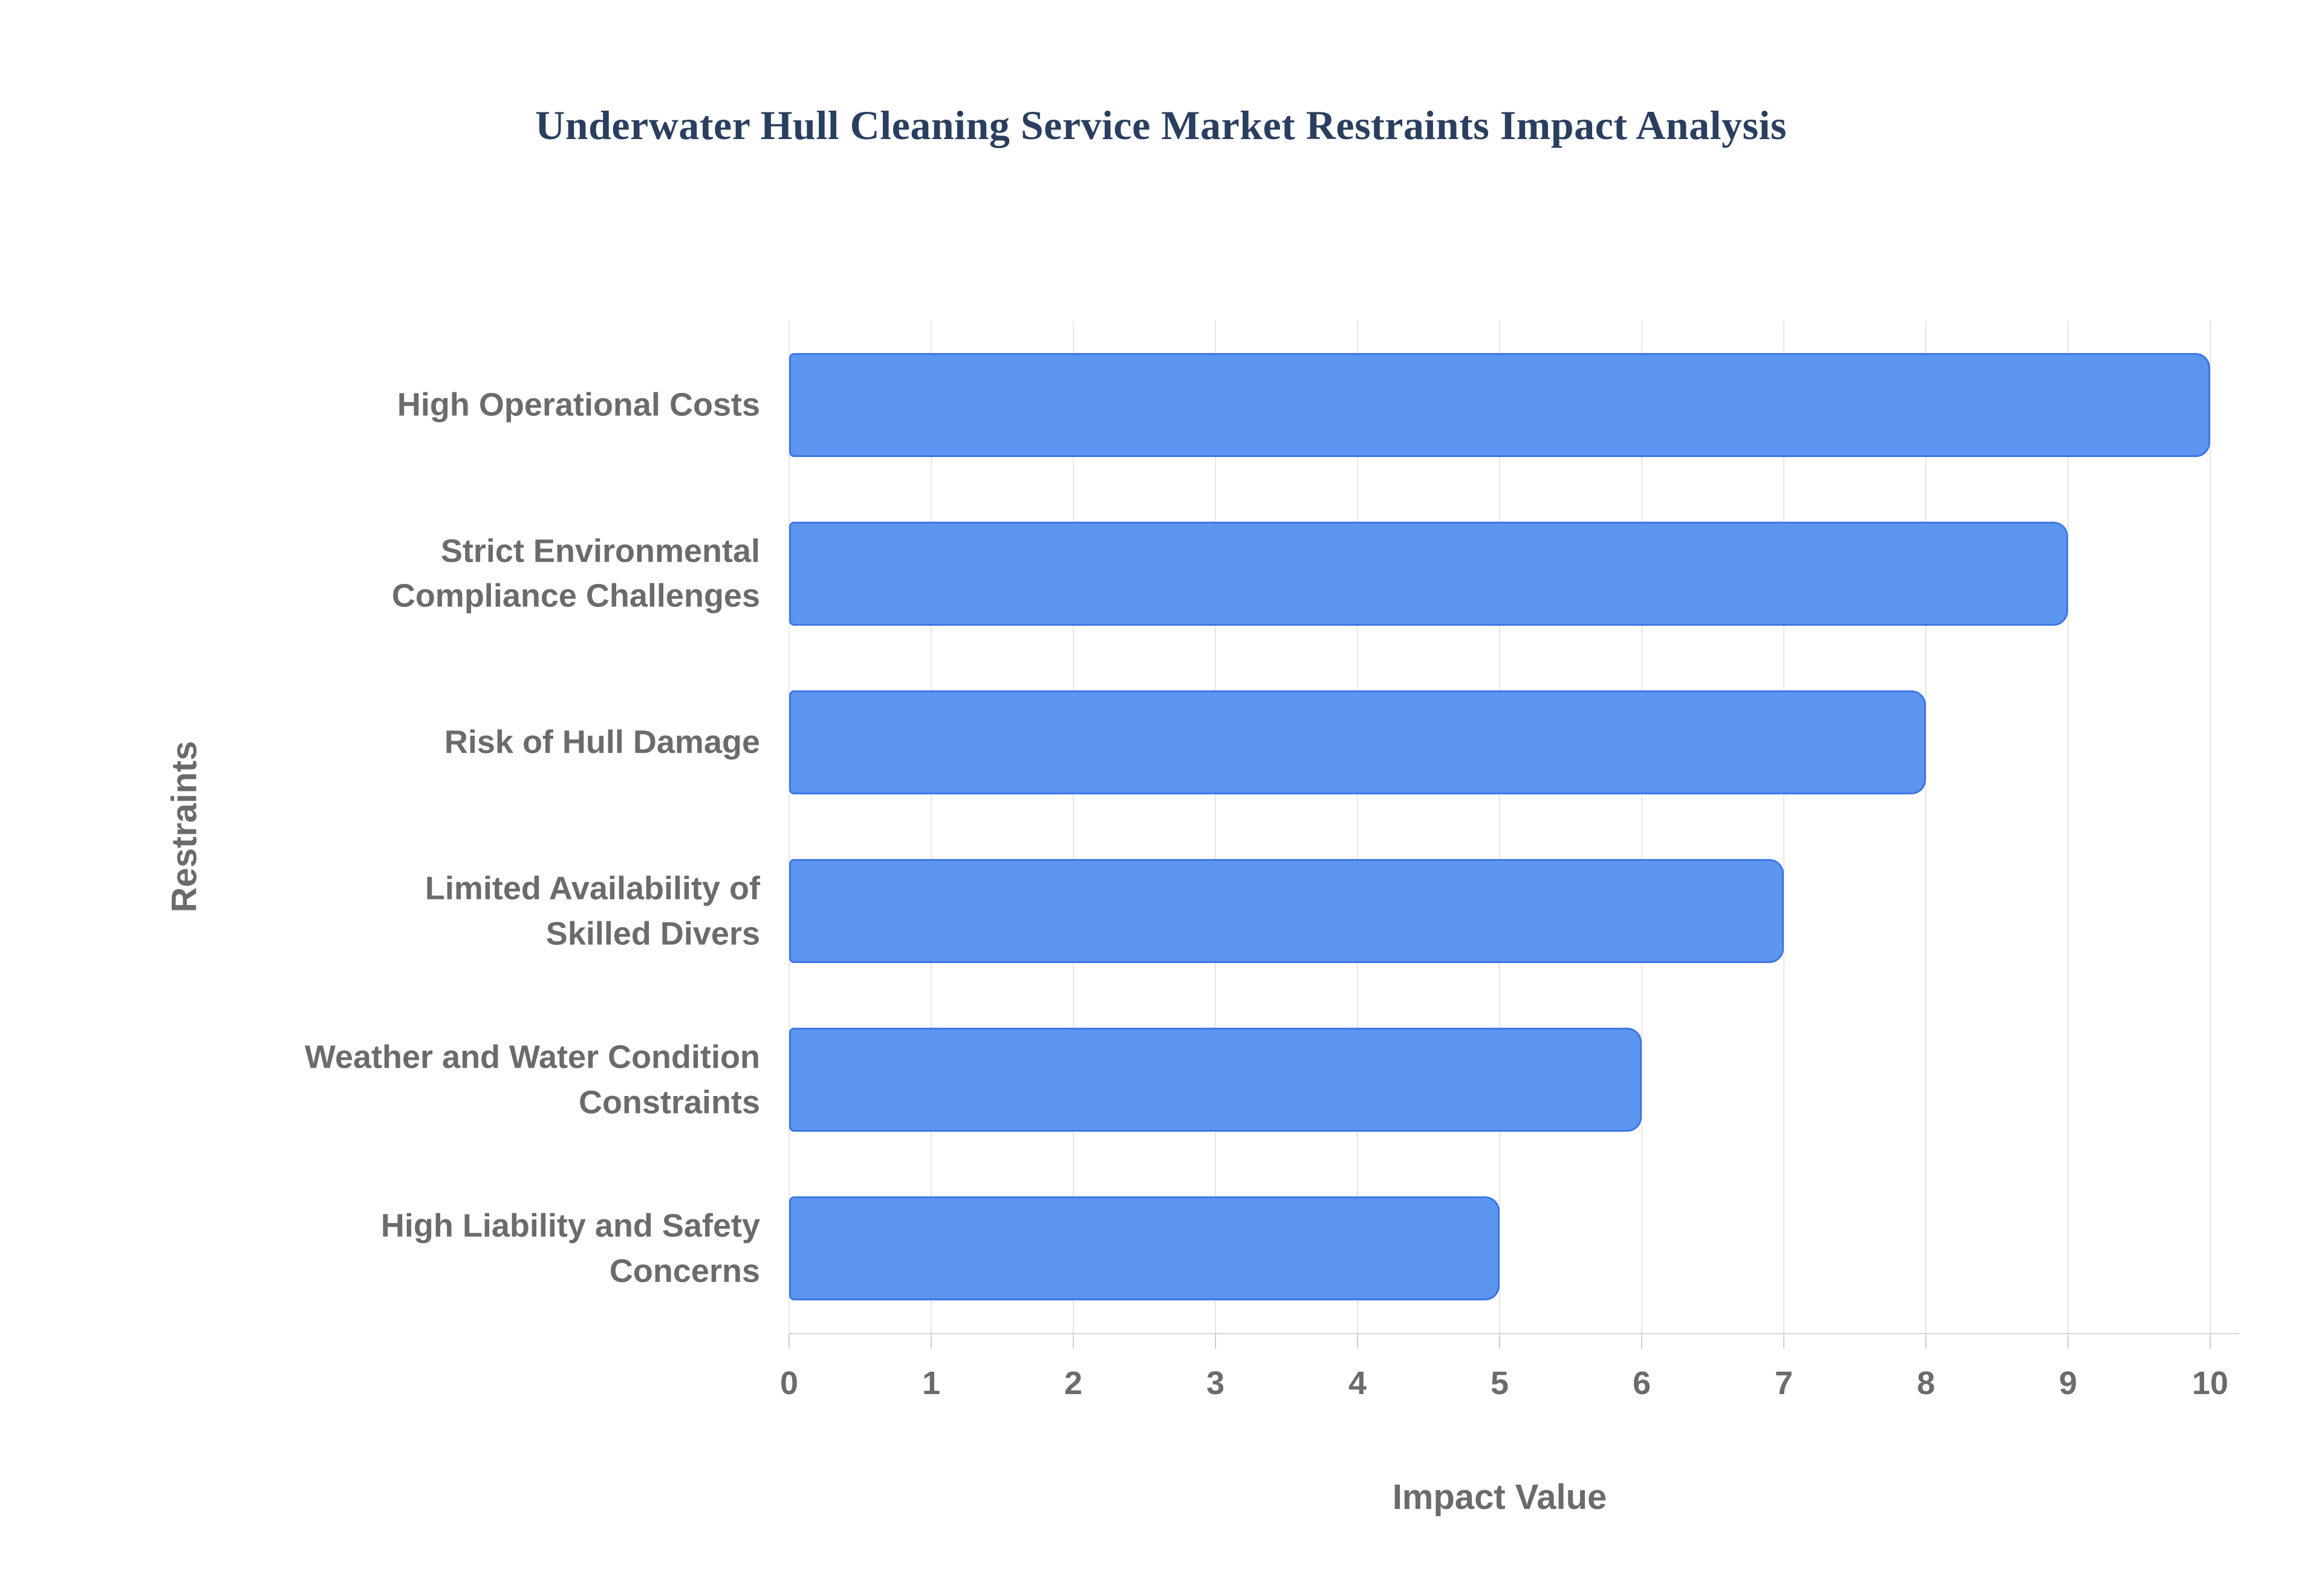 This screenshot has height=1596, width=2322. I want to click on x-tick-label: 2, so click(1073, 1383).